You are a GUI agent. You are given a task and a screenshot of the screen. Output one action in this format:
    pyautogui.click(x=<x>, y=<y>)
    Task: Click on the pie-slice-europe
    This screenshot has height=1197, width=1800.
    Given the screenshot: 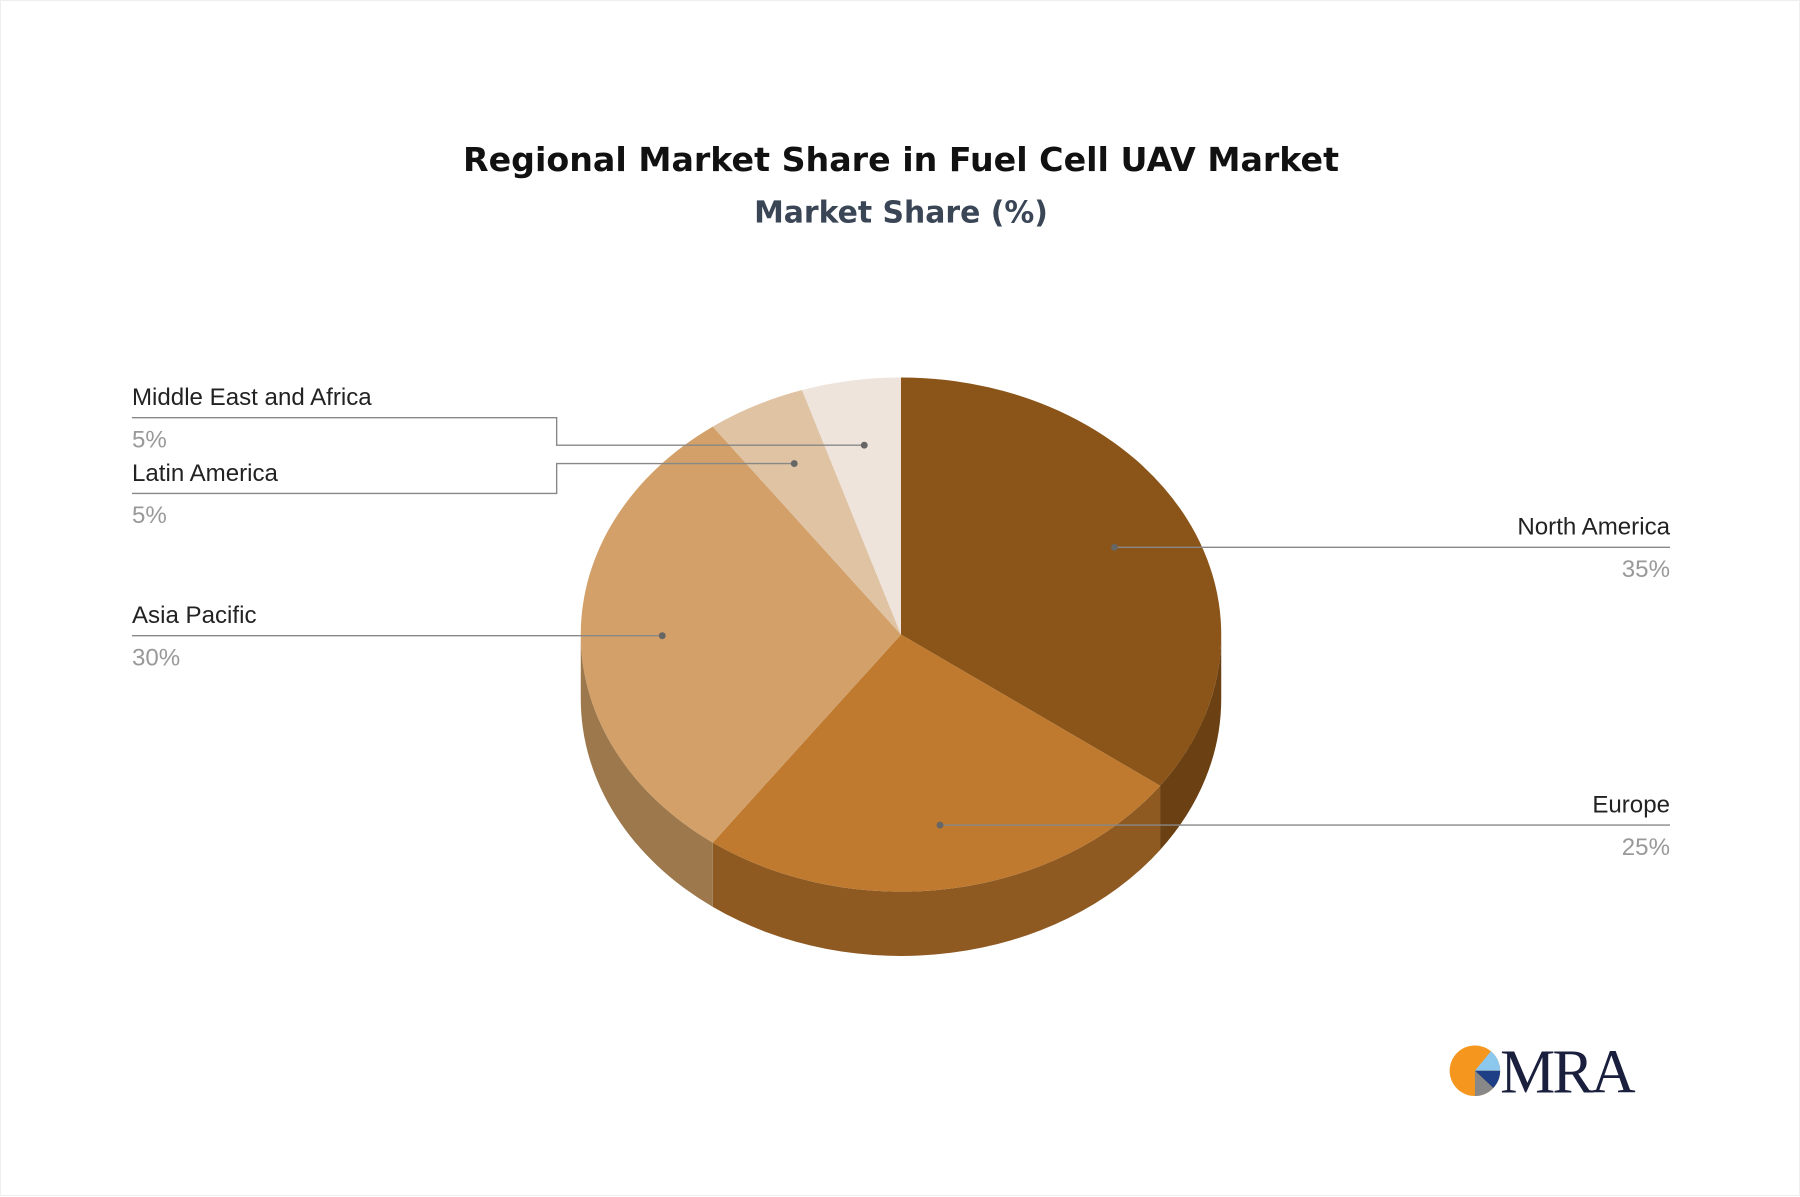 What is the action you would take?
    pyautogui.click(x=936, y=763)
    